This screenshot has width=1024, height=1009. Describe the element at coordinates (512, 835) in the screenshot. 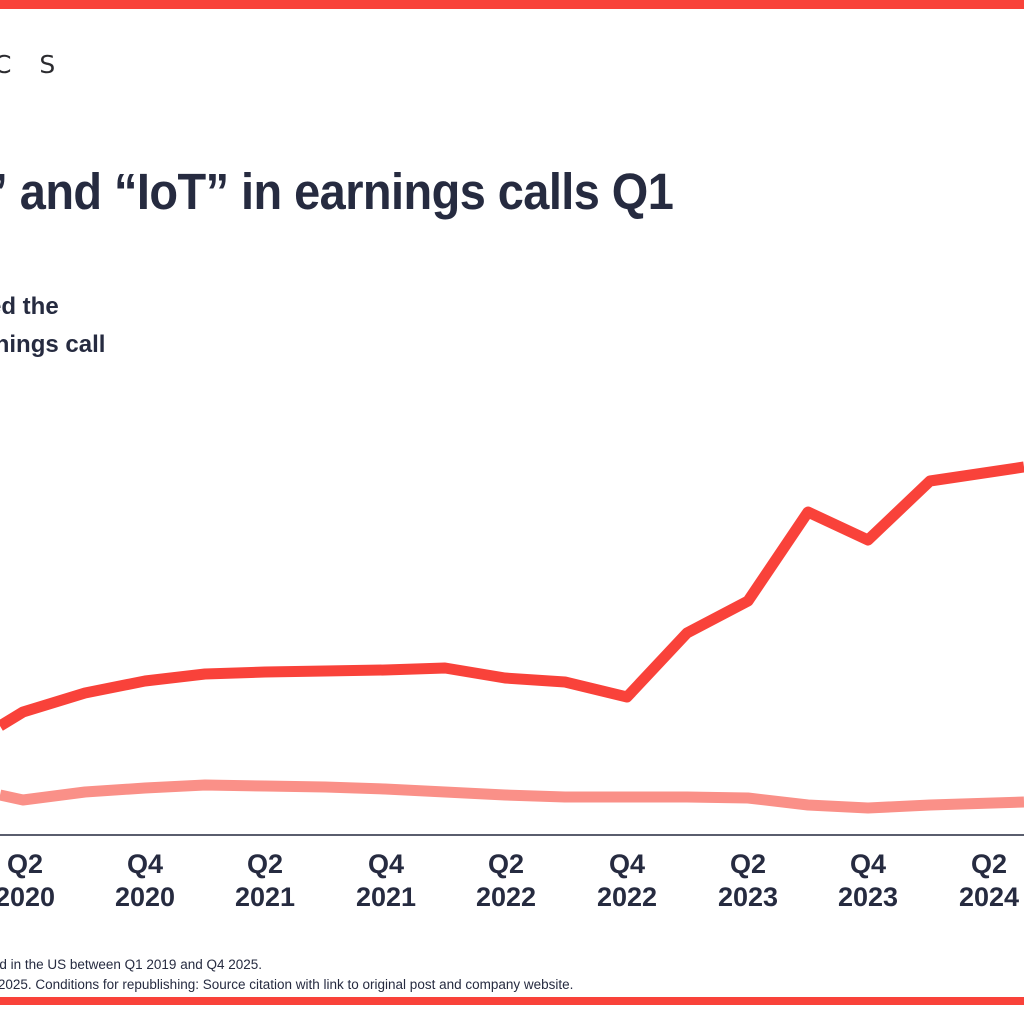

I see `x-axis-line` at that location.